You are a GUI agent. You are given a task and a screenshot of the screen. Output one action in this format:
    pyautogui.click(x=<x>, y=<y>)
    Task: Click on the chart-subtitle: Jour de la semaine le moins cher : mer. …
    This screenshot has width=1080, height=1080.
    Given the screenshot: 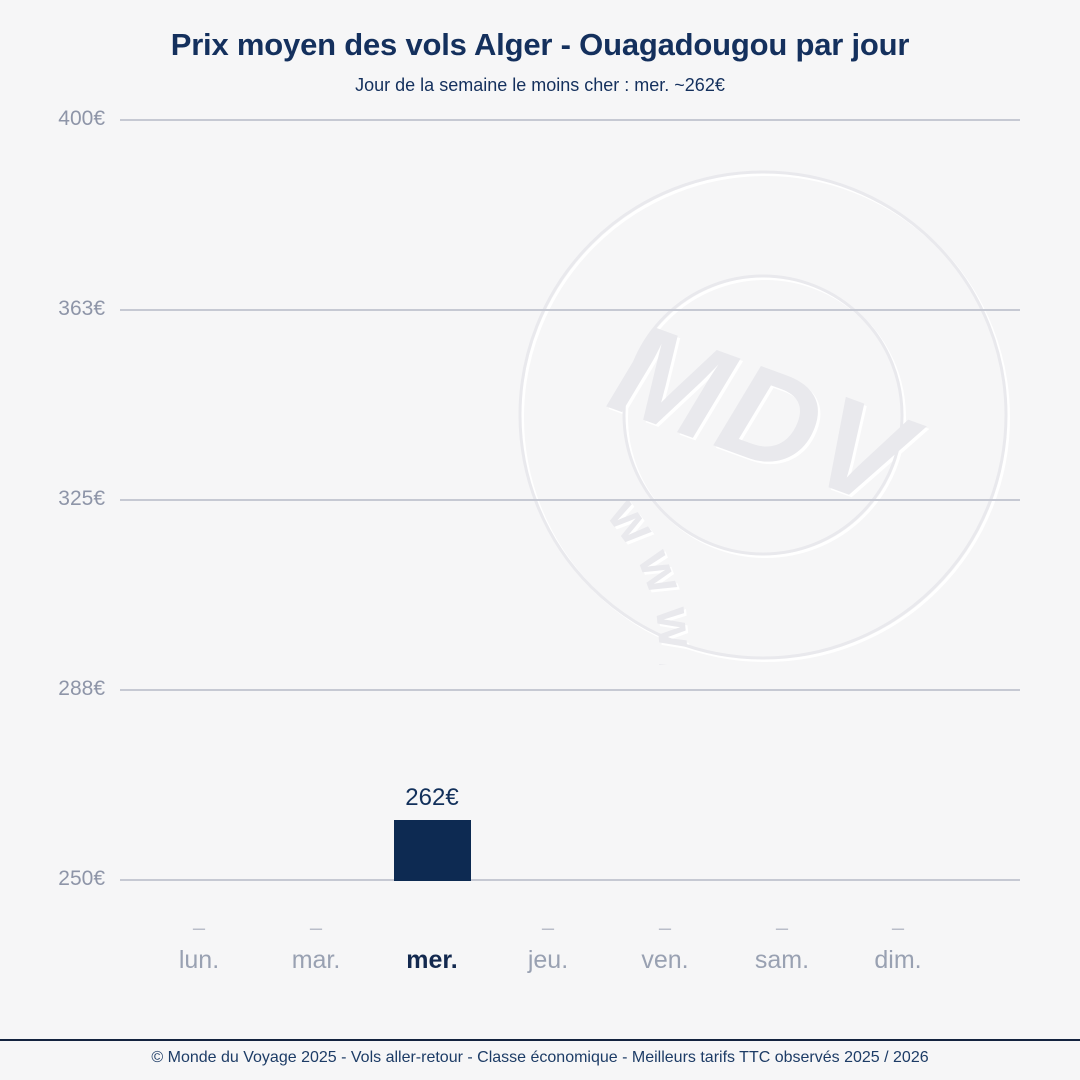 What is the action you would take?
    pyautogui.click(x=540, y=85)
    